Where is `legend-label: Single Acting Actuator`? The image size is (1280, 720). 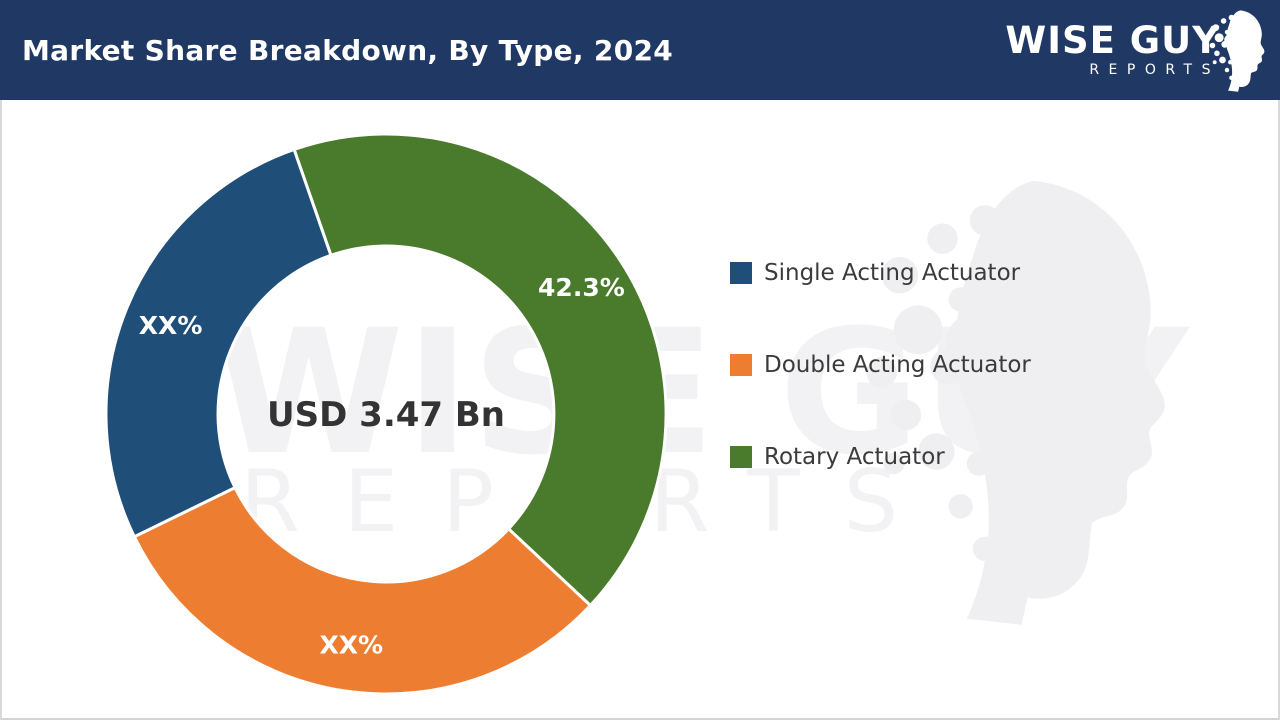
legend-label: Single Acting Actuator is located at coordinates (892, 273).